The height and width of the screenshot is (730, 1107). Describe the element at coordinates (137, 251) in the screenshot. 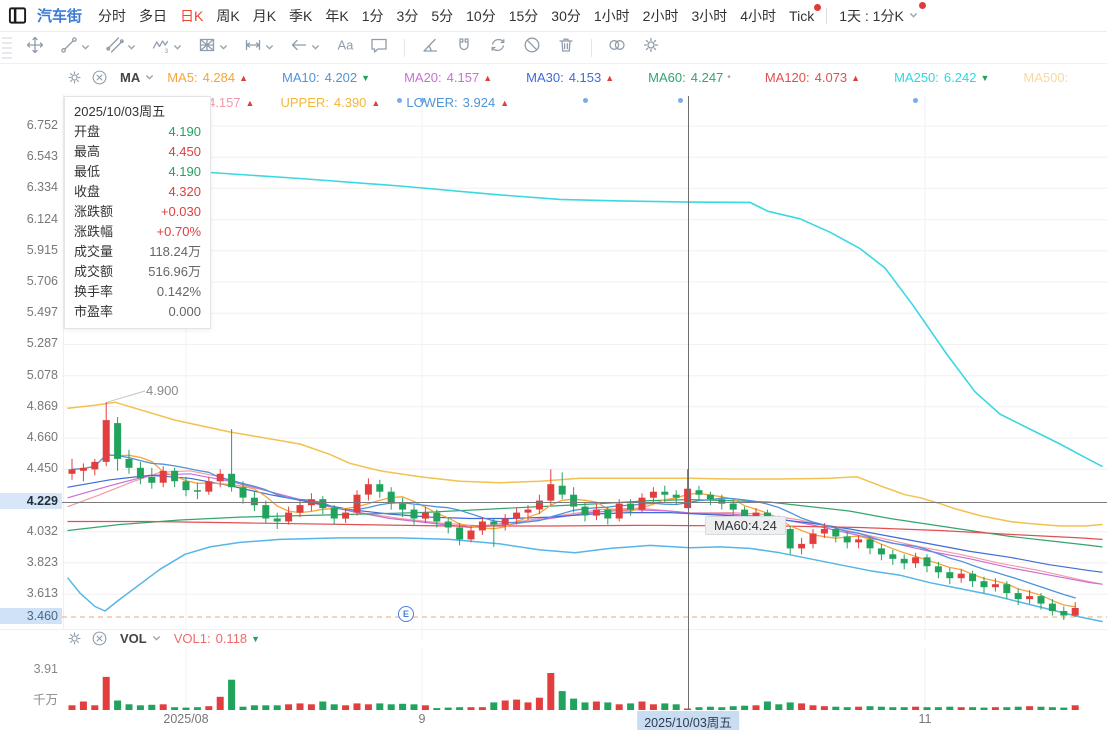

I see `tooltip-row-成交量: 成交量 118.24万` at that location.